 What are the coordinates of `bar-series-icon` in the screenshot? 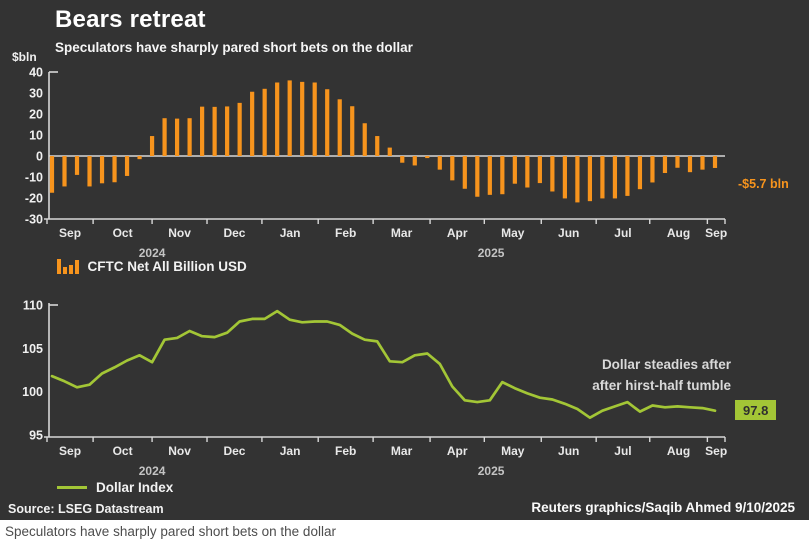 It's located at (68, 266).